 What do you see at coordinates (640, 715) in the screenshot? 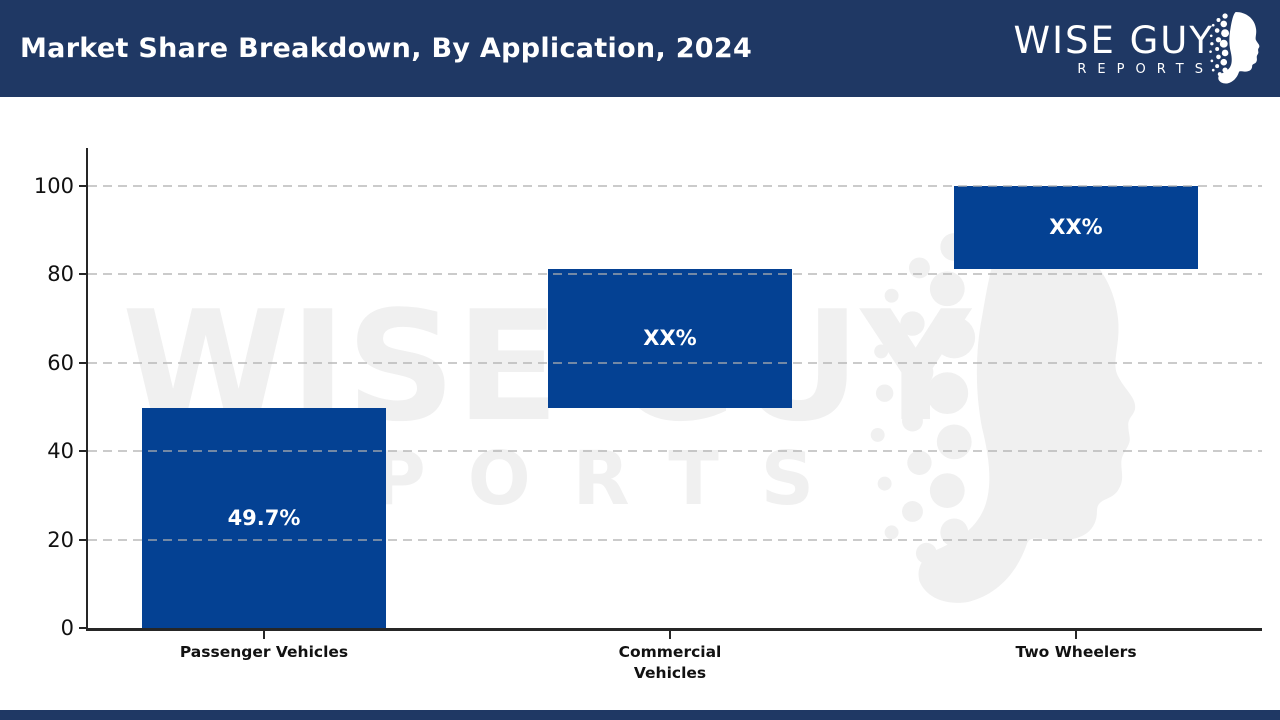
I see `footer-bar` at bounding box center [640, 715].